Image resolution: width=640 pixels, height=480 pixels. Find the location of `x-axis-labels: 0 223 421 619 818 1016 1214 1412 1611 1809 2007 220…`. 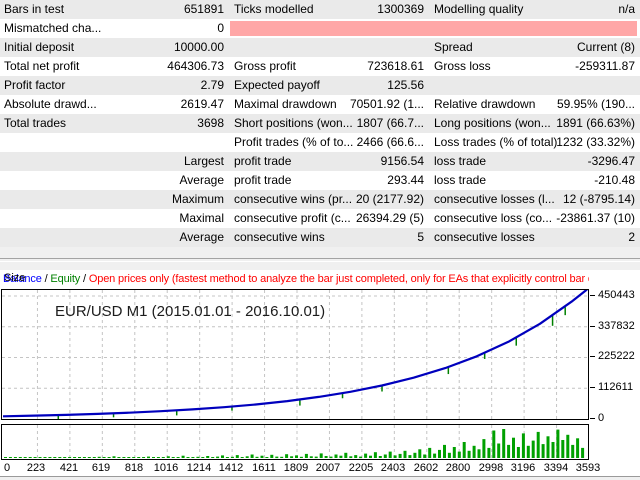

x-axis-labels: 0 223 421 619 818 1016 1214 1412 1611 1809 2007 220… is located at coordinates (320, 469).